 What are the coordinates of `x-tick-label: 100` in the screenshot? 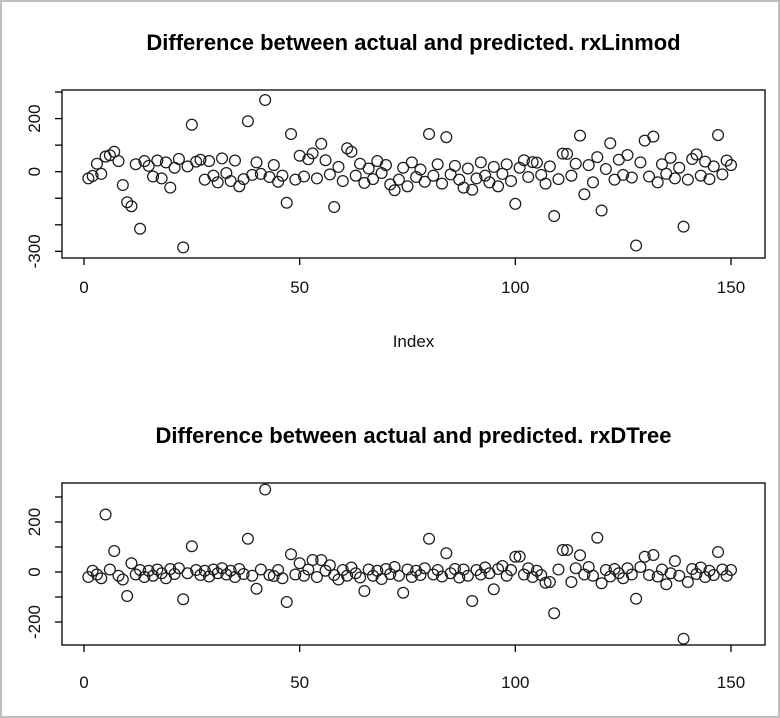 It's located at (515, 287).